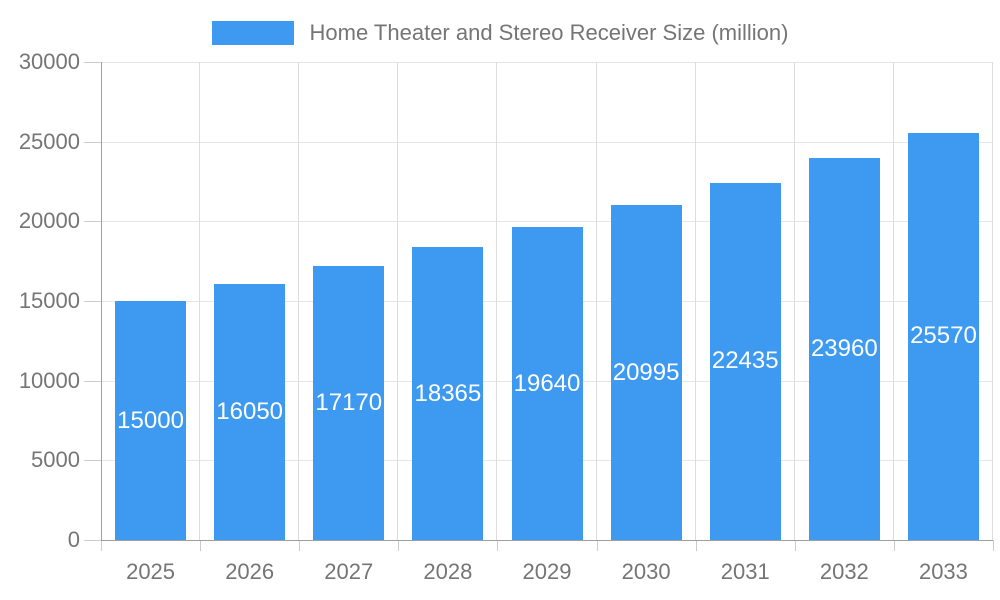  I want to click on bar-value-label: 15000, so click(150, 420).